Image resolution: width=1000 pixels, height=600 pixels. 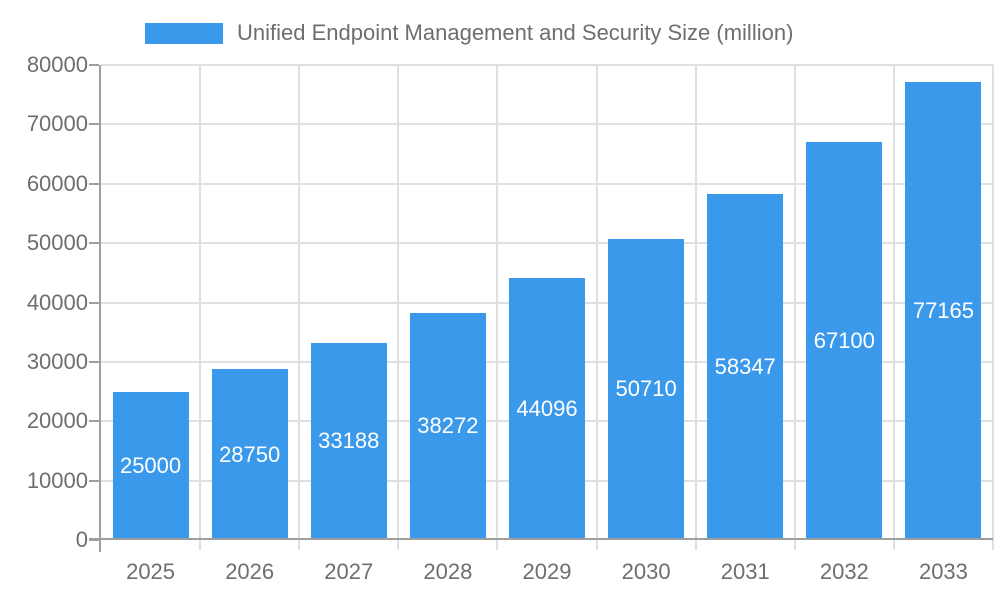 I want to click on bar-2029, so click(x=547, y=409).